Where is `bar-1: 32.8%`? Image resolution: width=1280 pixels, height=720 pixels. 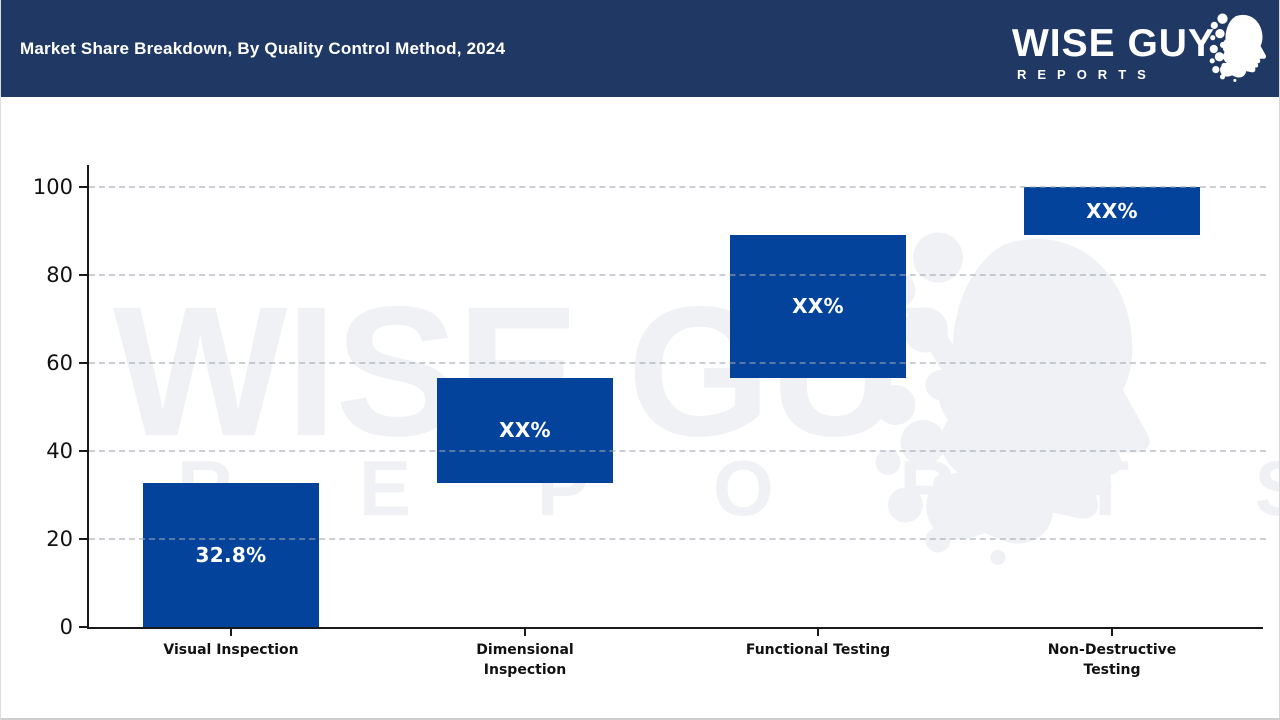
bar-1: 32.8% is located at coordinates (231, 554).